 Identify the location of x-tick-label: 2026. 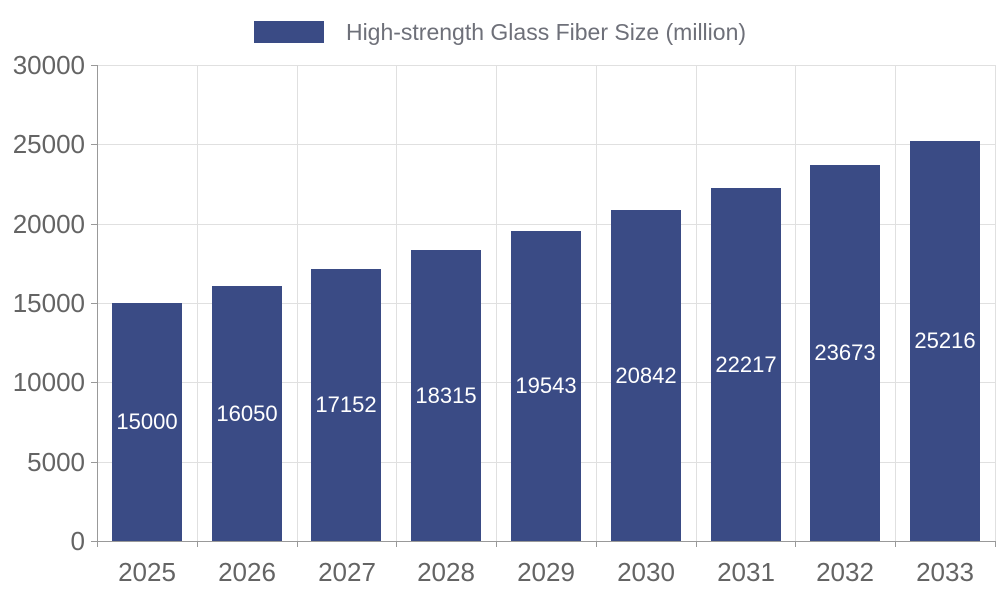
(247, 572).